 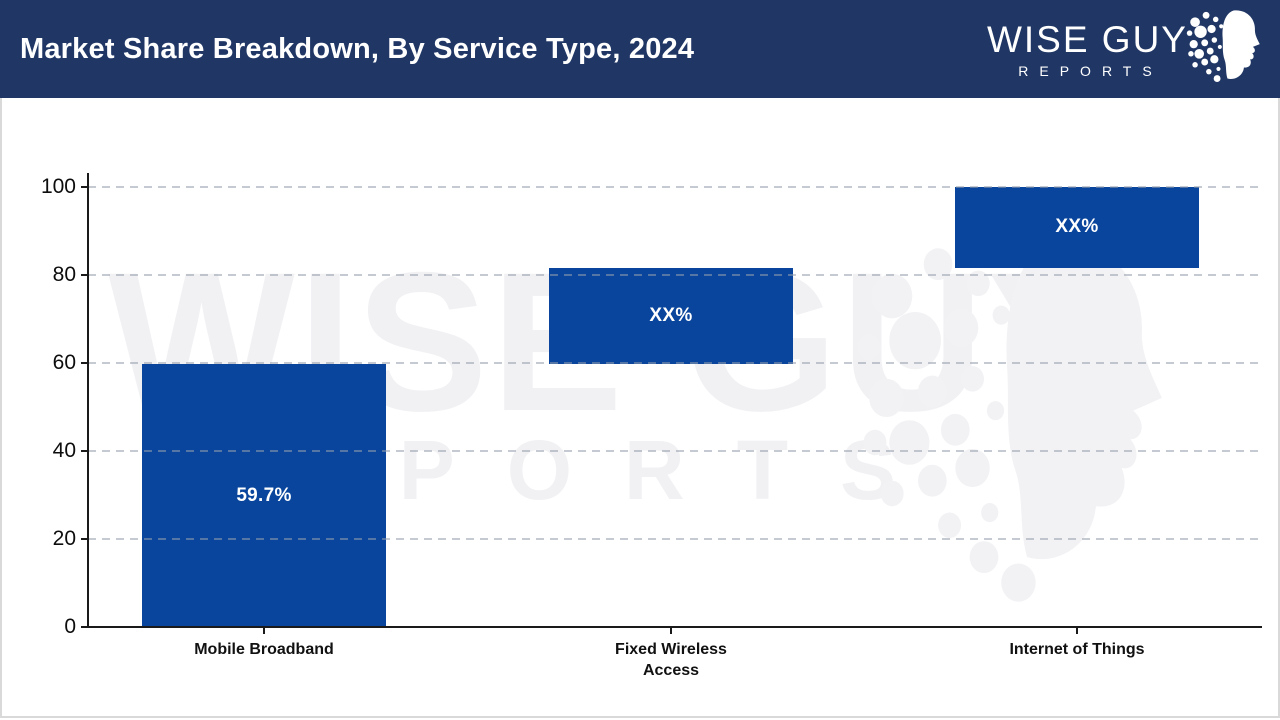 I want to click on bar-fixed-wireless-access: XX%, so click(x=671, y=316).